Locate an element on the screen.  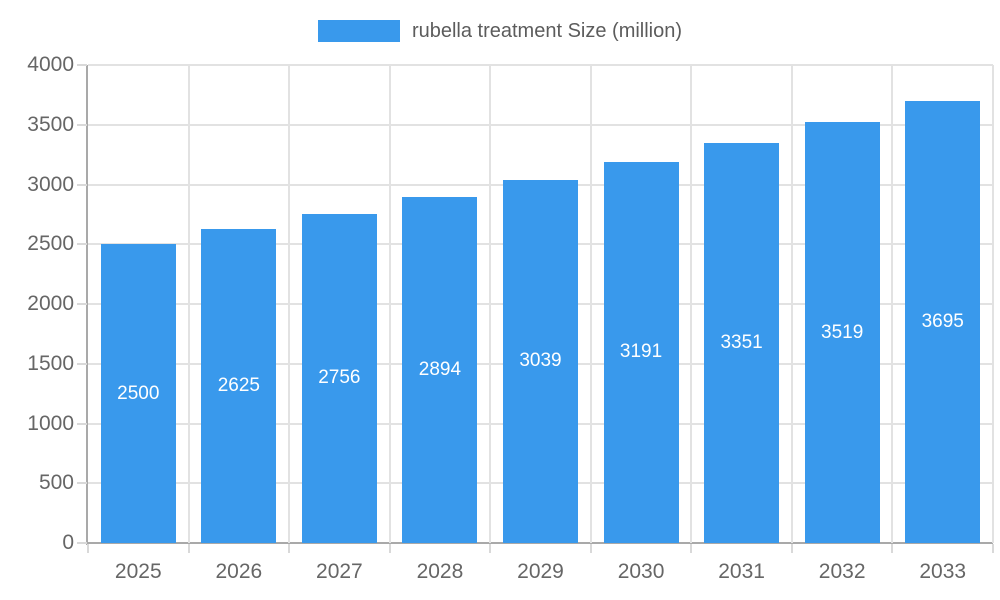
bar: 3695 is located at coordinates (943, 322).